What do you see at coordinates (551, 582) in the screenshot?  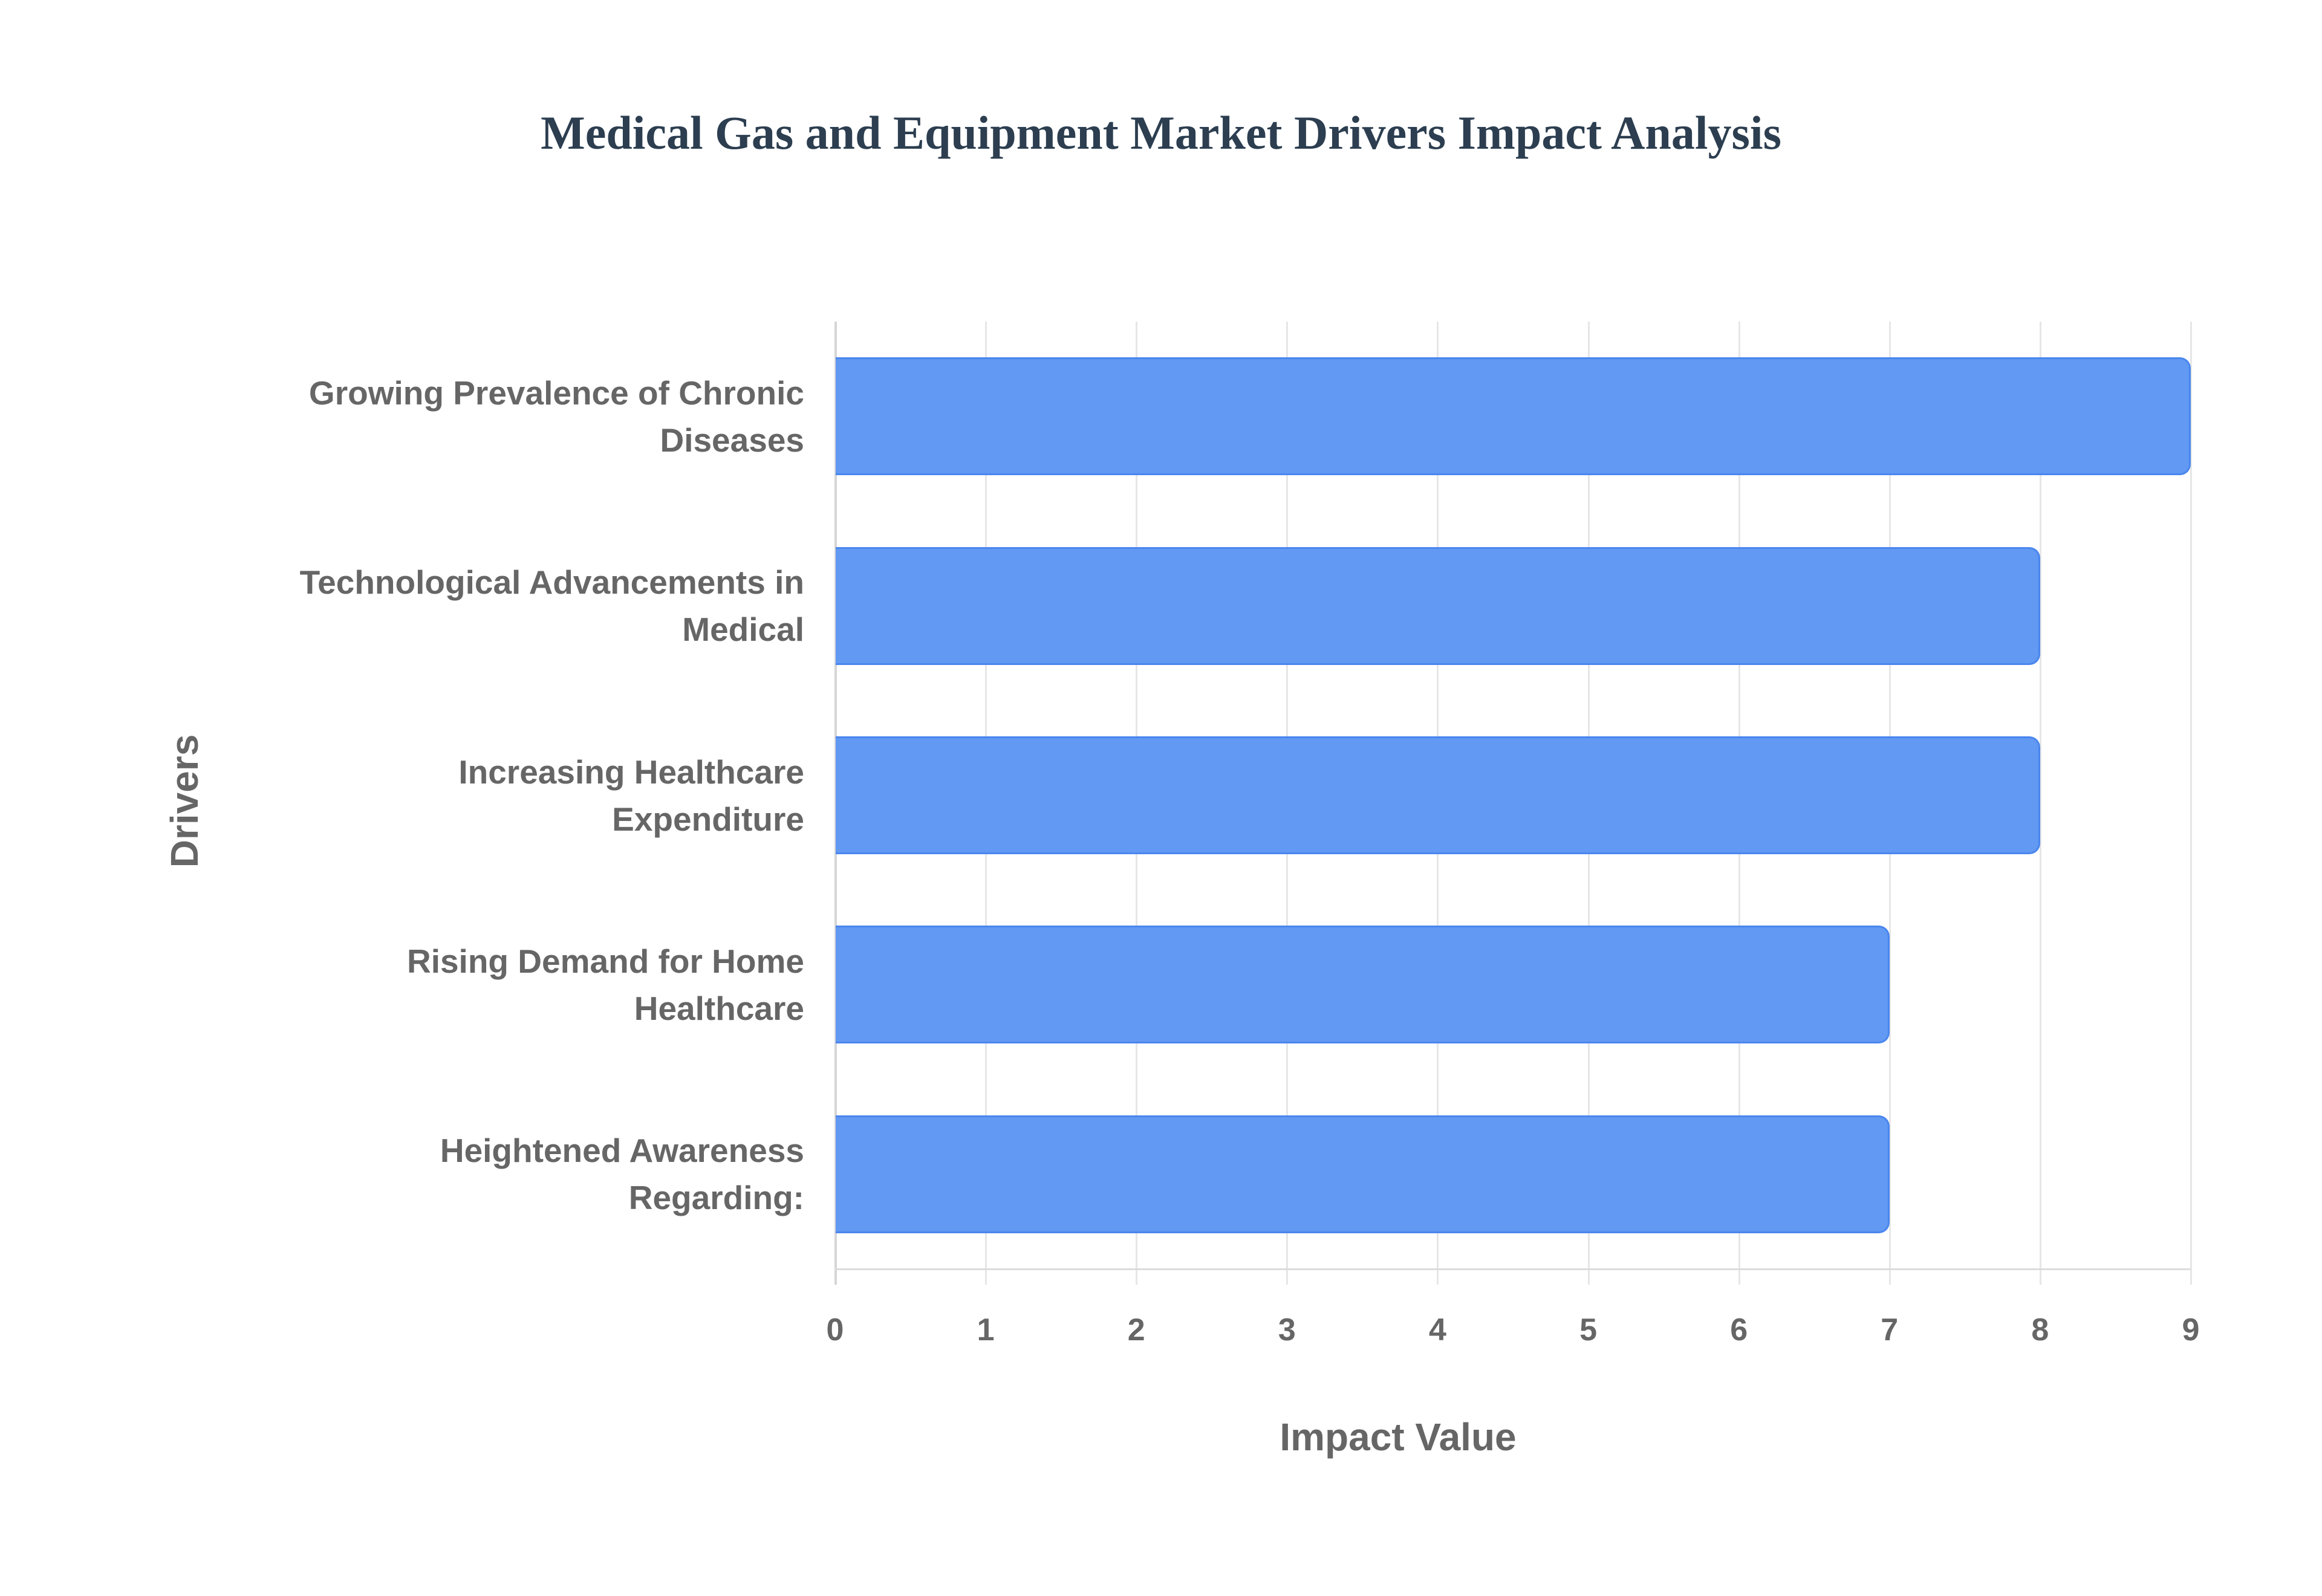 I see `category-label-line: Technological Advancements in` at bounding box center [551, 582].